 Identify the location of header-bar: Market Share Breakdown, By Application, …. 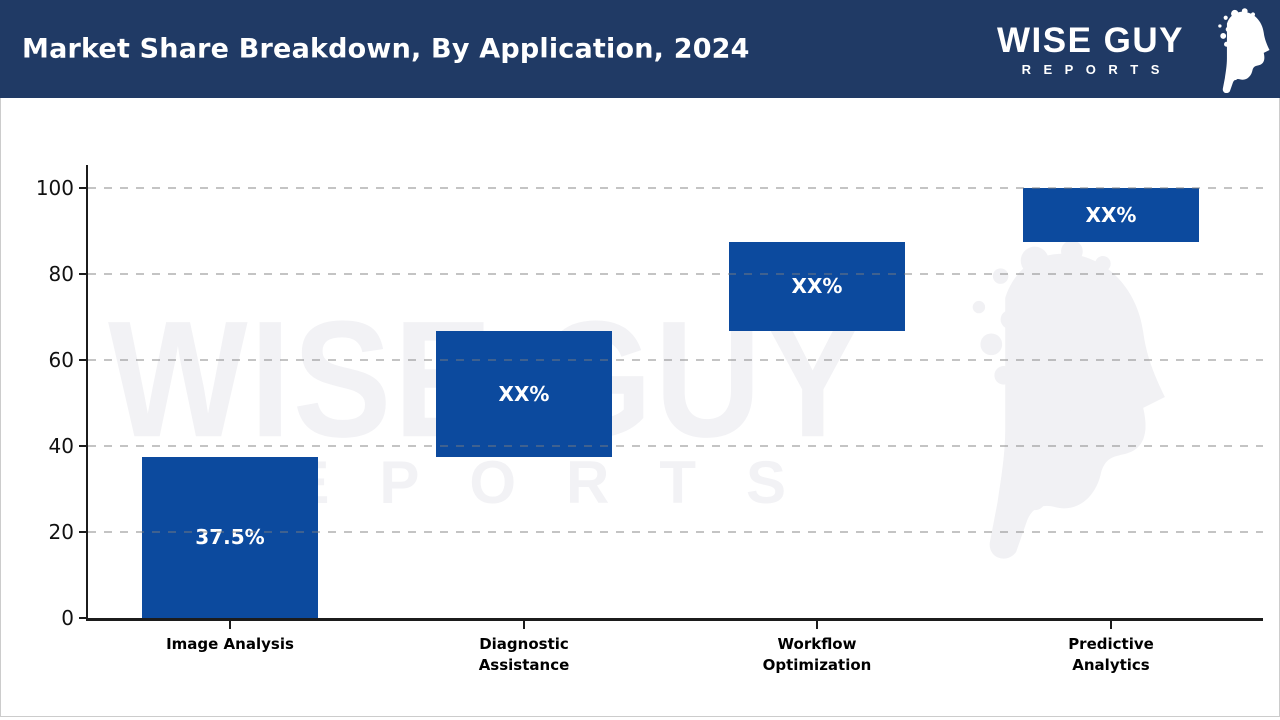
(640, 49).